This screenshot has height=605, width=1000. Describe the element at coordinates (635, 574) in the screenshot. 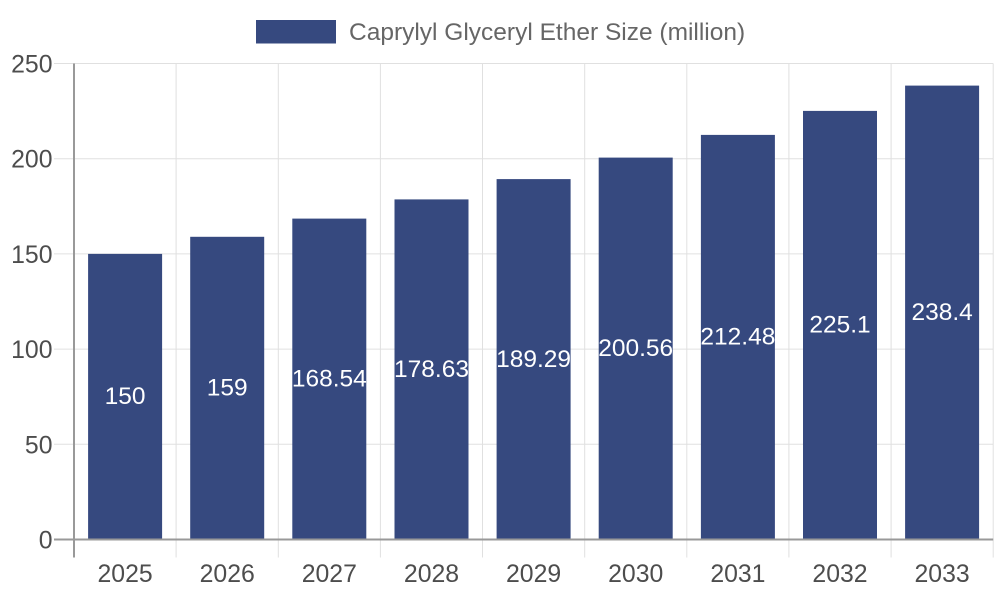

I see `svg-text: 2030` at that location.